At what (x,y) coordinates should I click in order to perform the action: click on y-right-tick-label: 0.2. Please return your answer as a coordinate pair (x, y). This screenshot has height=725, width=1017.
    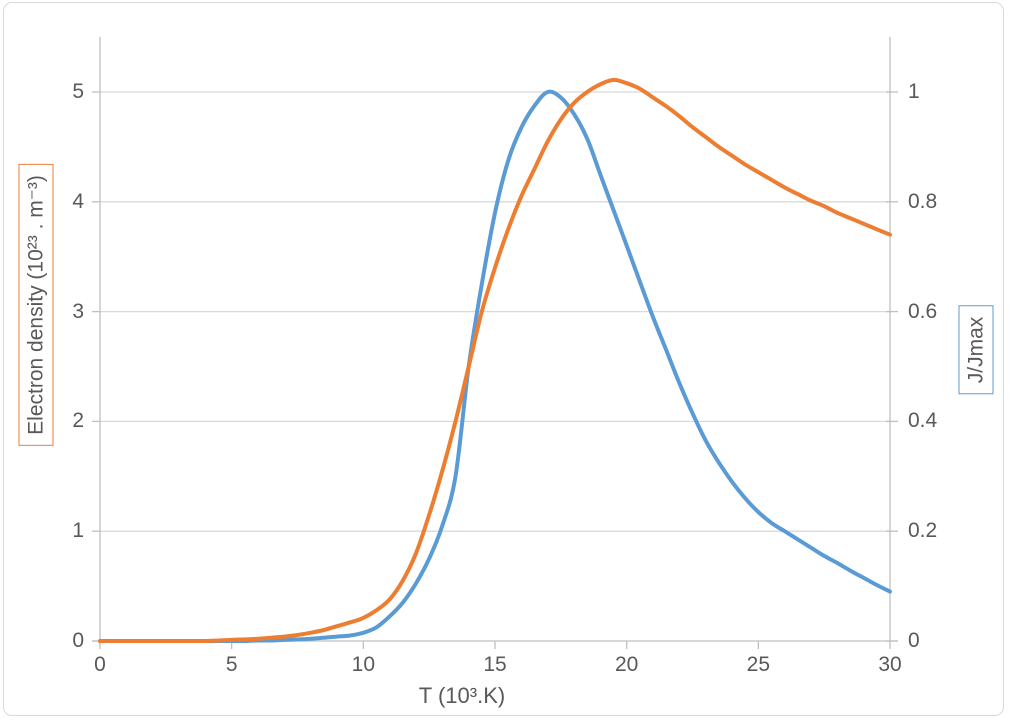
    Looking at the image, I should click on (923, 531).